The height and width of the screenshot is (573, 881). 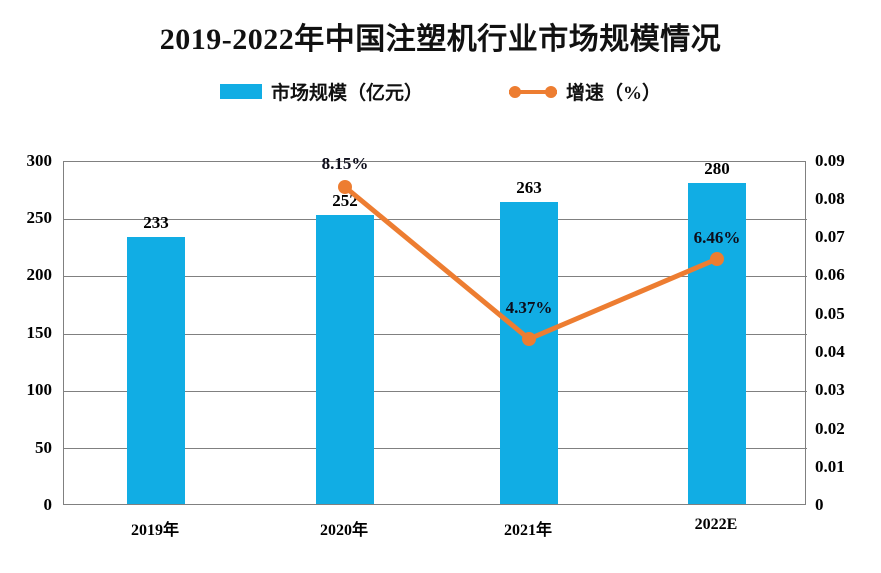 I want to click on y-axis-left-tick: 100, so click(x=39, y=389).